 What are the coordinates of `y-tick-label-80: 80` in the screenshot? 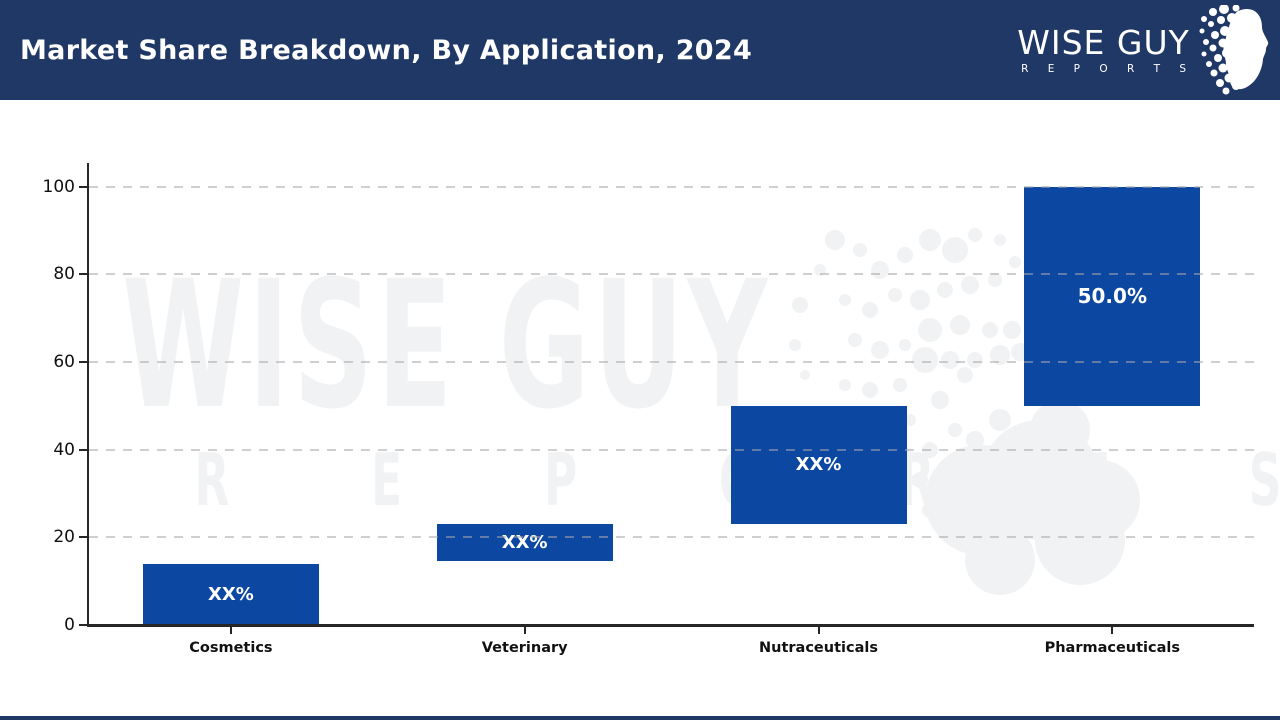 It's located at (64, 274).